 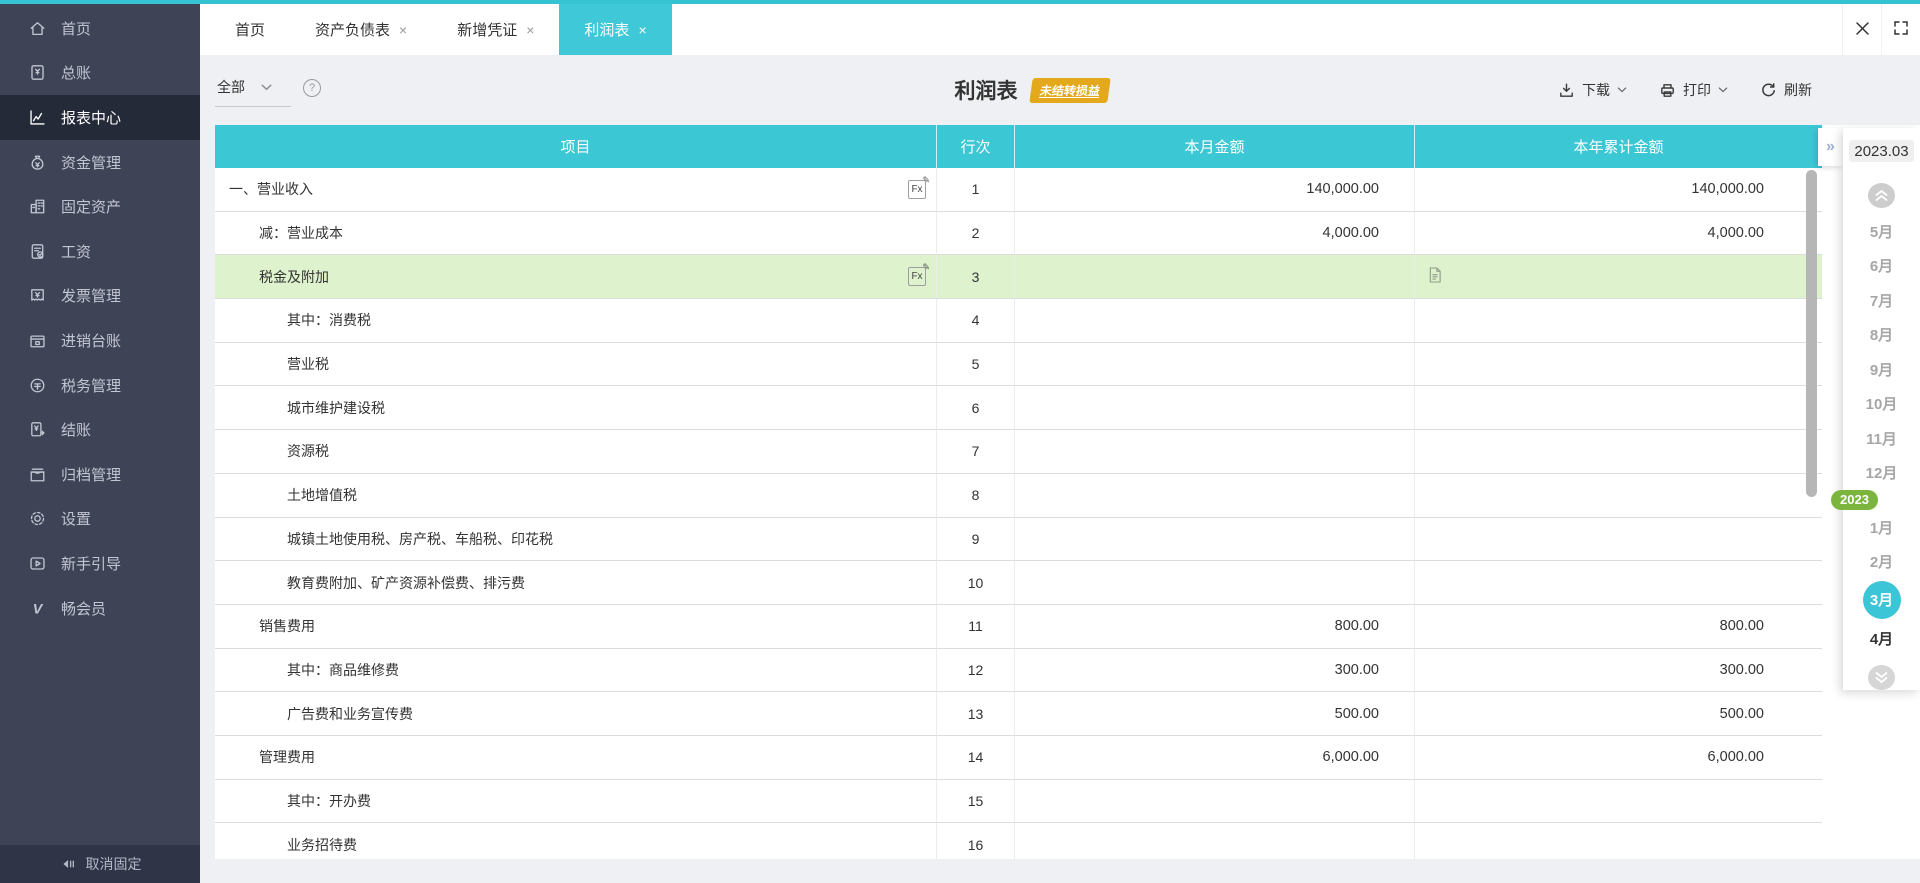 I want to click on fixed-assets-icon, so click(x=37, y=207).